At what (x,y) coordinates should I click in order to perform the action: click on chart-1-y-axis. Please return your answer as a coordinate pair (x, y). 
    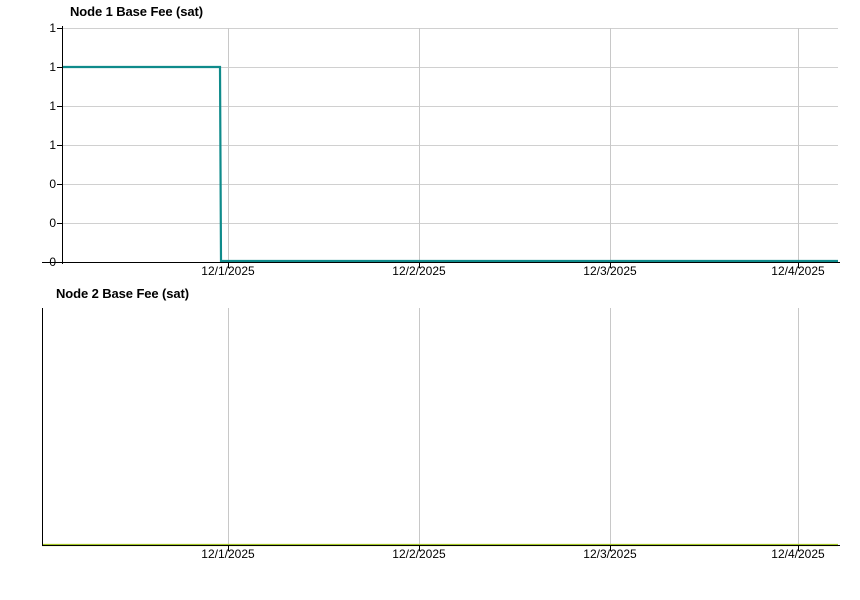
    Looking at the image, I should click on (62, 145).